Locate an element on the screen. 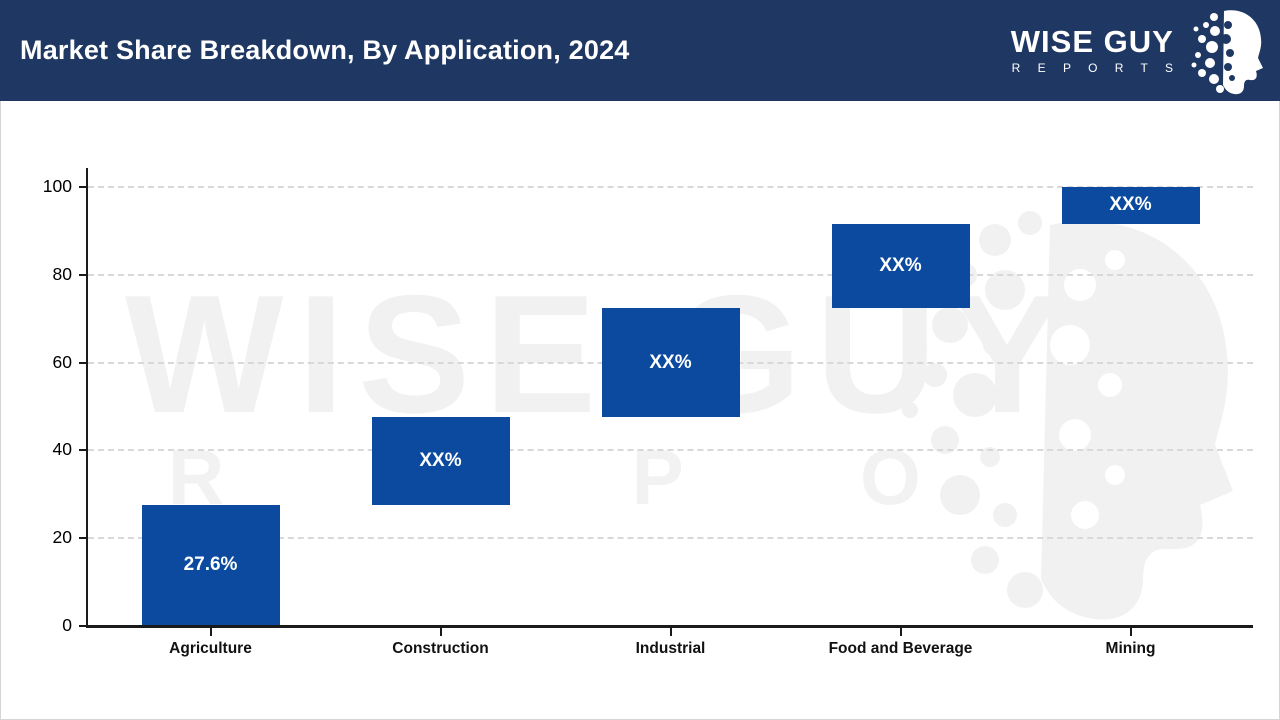 This screenshot has height=720, width=1280. bar-food-and-beverage: XX% is located at coordinates (900, 266).